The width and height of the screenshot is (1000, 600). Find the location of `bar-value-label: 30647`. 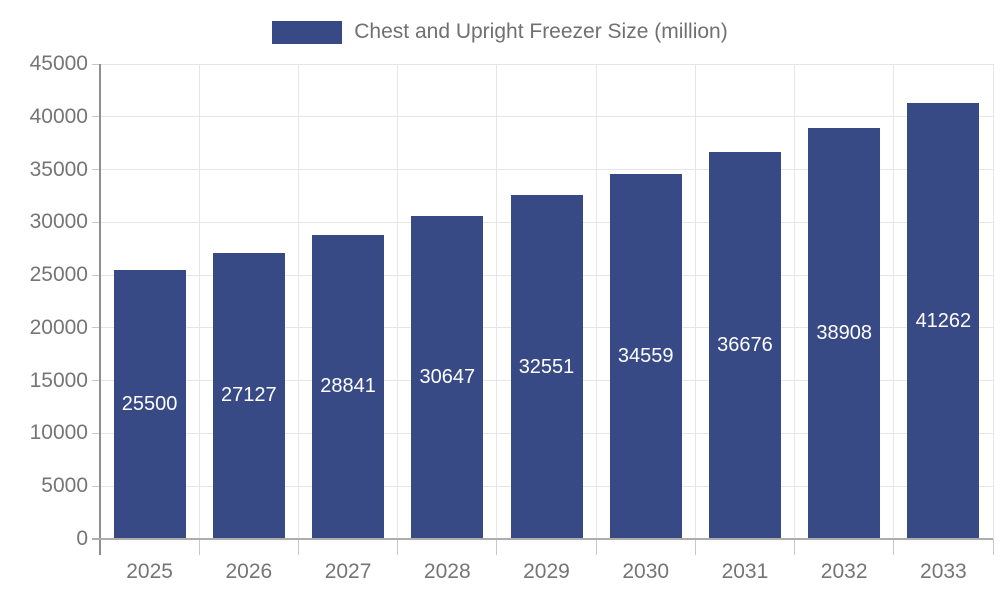

bar-value-label: 30647 is located at coordinates (447, 376).